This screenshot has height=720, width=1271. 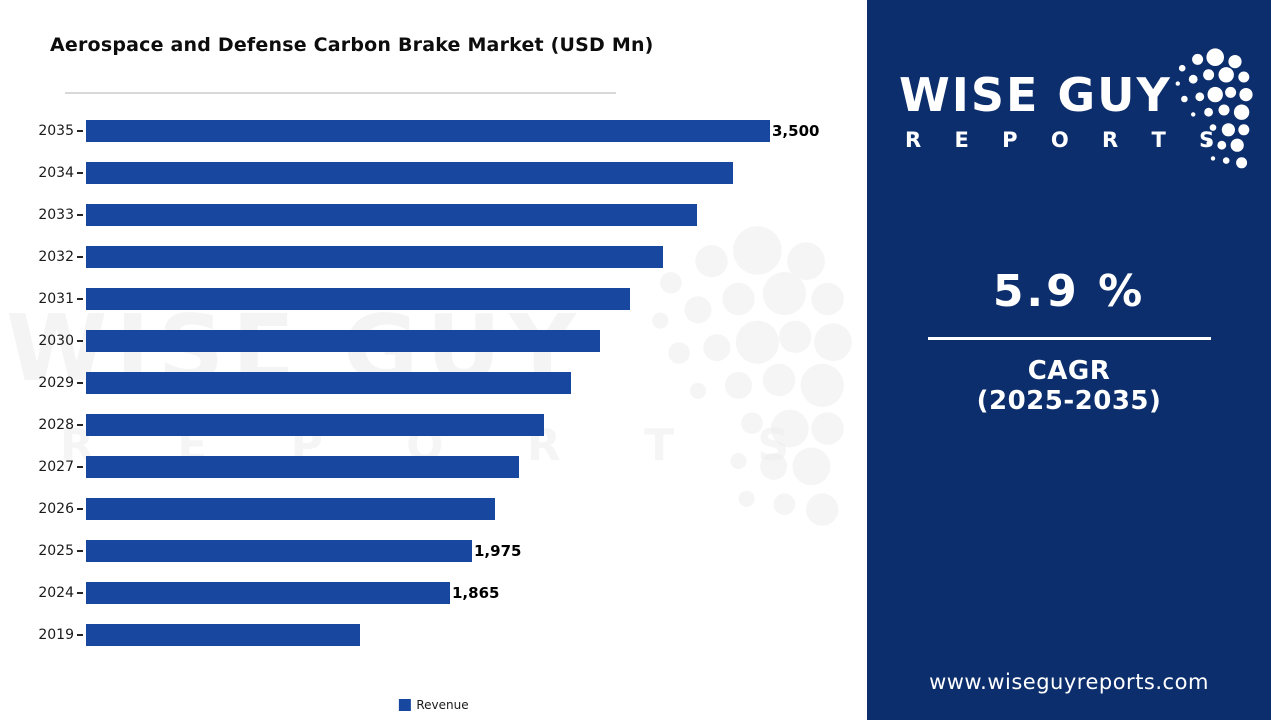 I want to click on bar-row: 2034, so click(x=433, y=173).